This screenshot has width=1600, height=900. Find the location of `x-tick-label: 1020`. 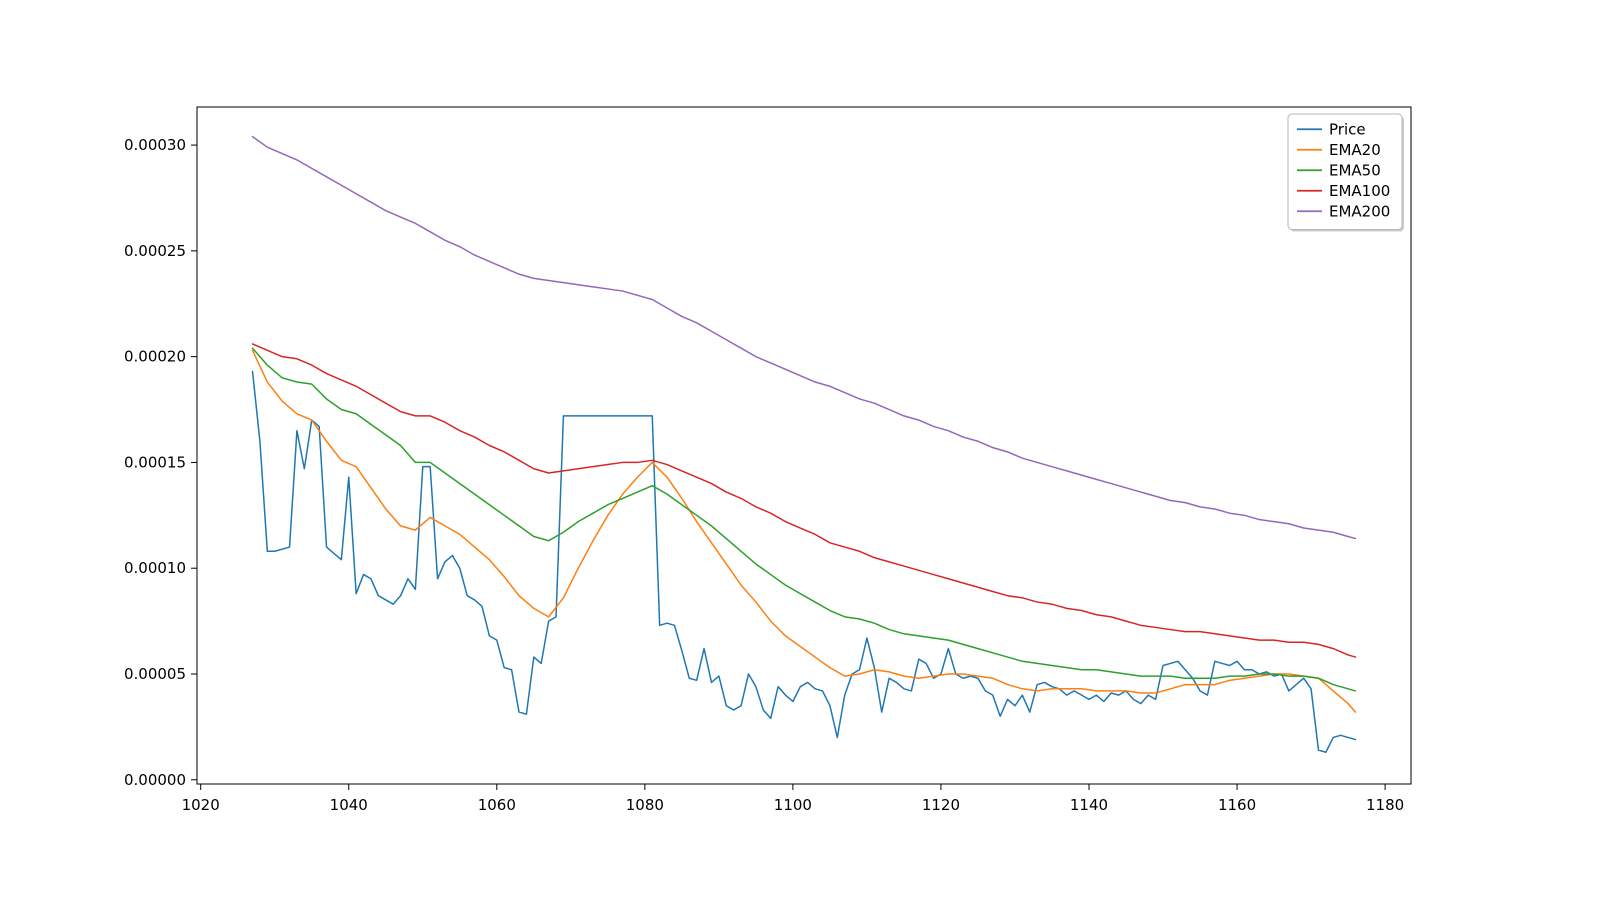

x-tick-label: 1020 is located at coordinates (201, 805).